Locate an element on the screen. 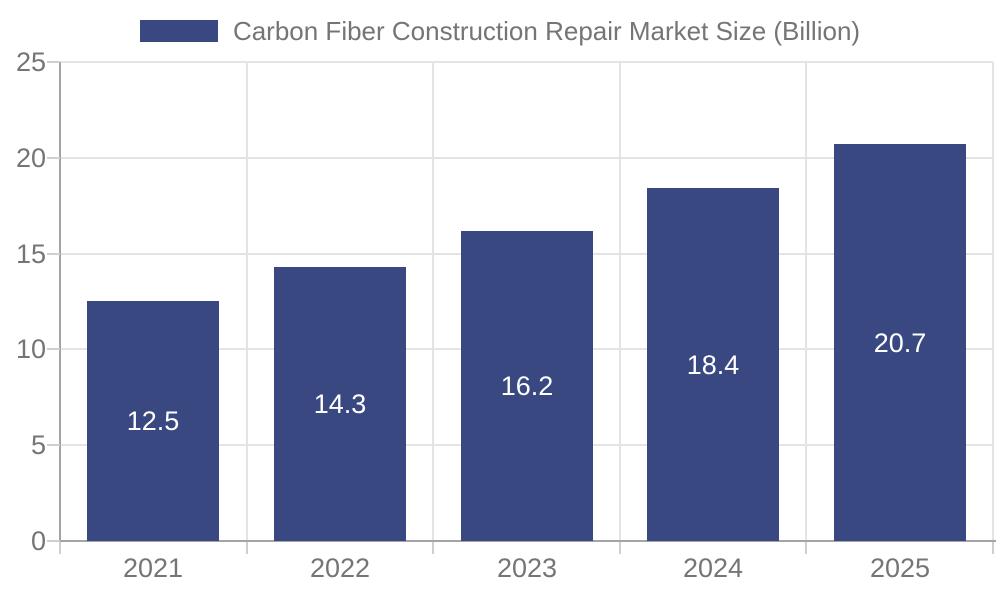 This screenshot has width=1000, height=600. y-tick-label: 20 is located at coordinates (30, 157).